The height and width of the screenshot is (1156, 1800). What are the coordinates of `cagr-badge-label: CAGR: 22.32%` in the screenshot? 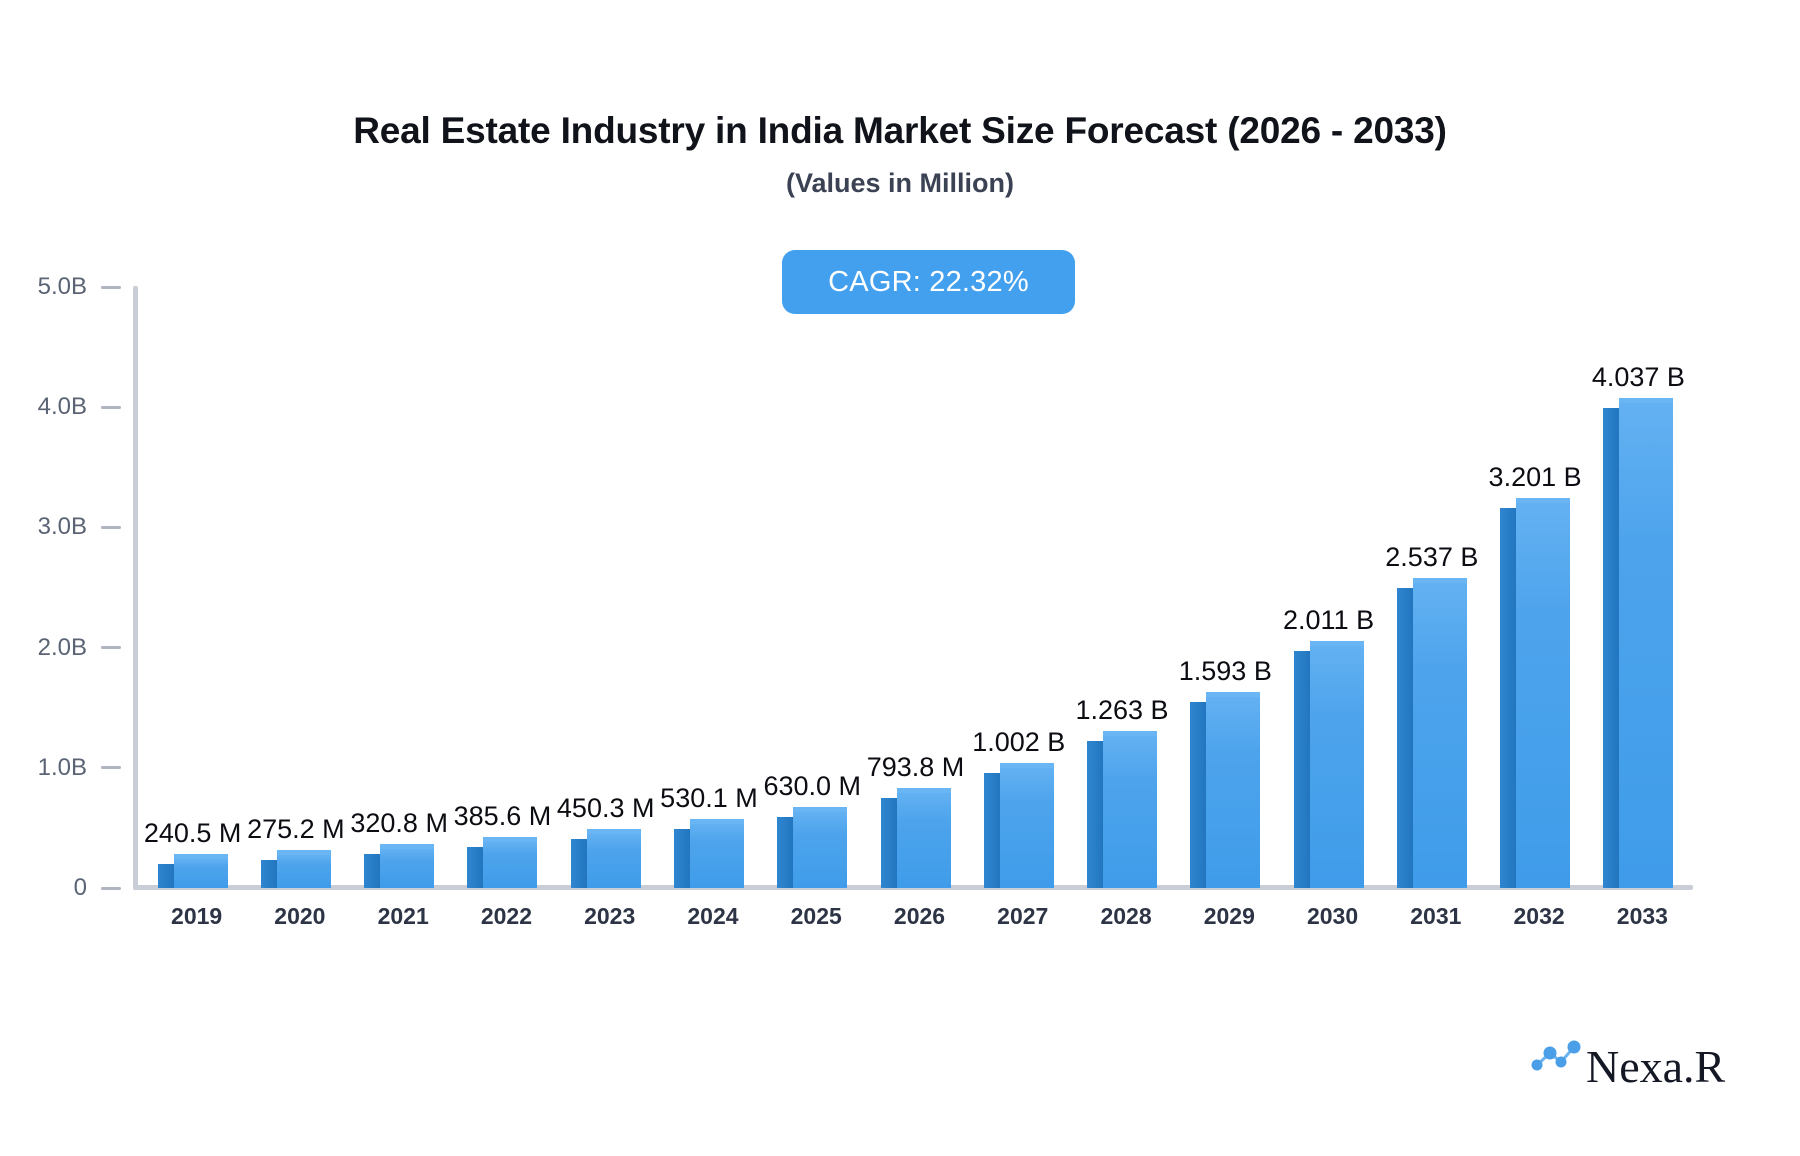 It's located at (928, 281).